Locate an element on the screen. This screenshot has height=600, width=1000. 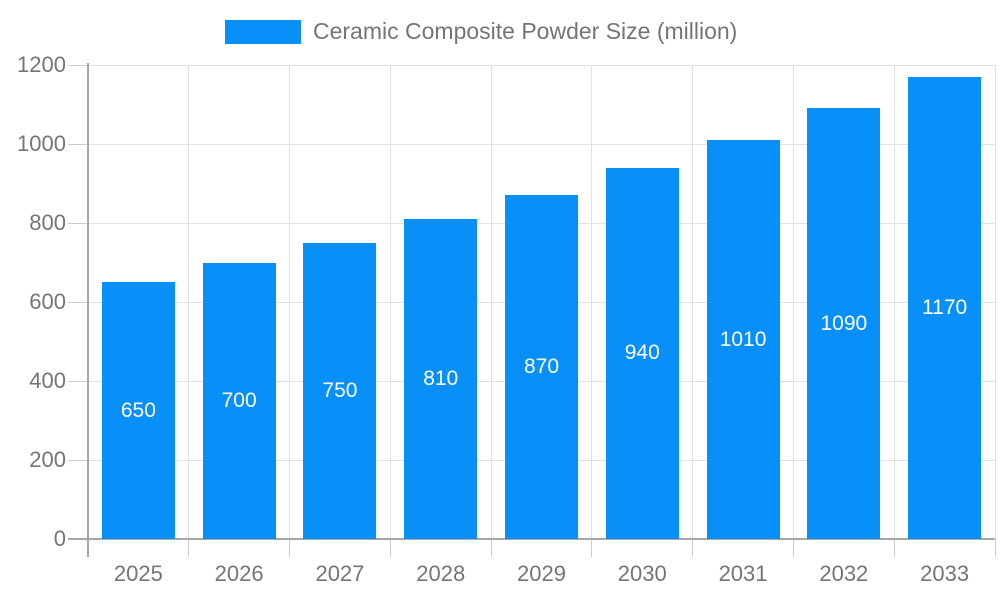
bar-value-label: 750 is located at coordinates (340, 390).